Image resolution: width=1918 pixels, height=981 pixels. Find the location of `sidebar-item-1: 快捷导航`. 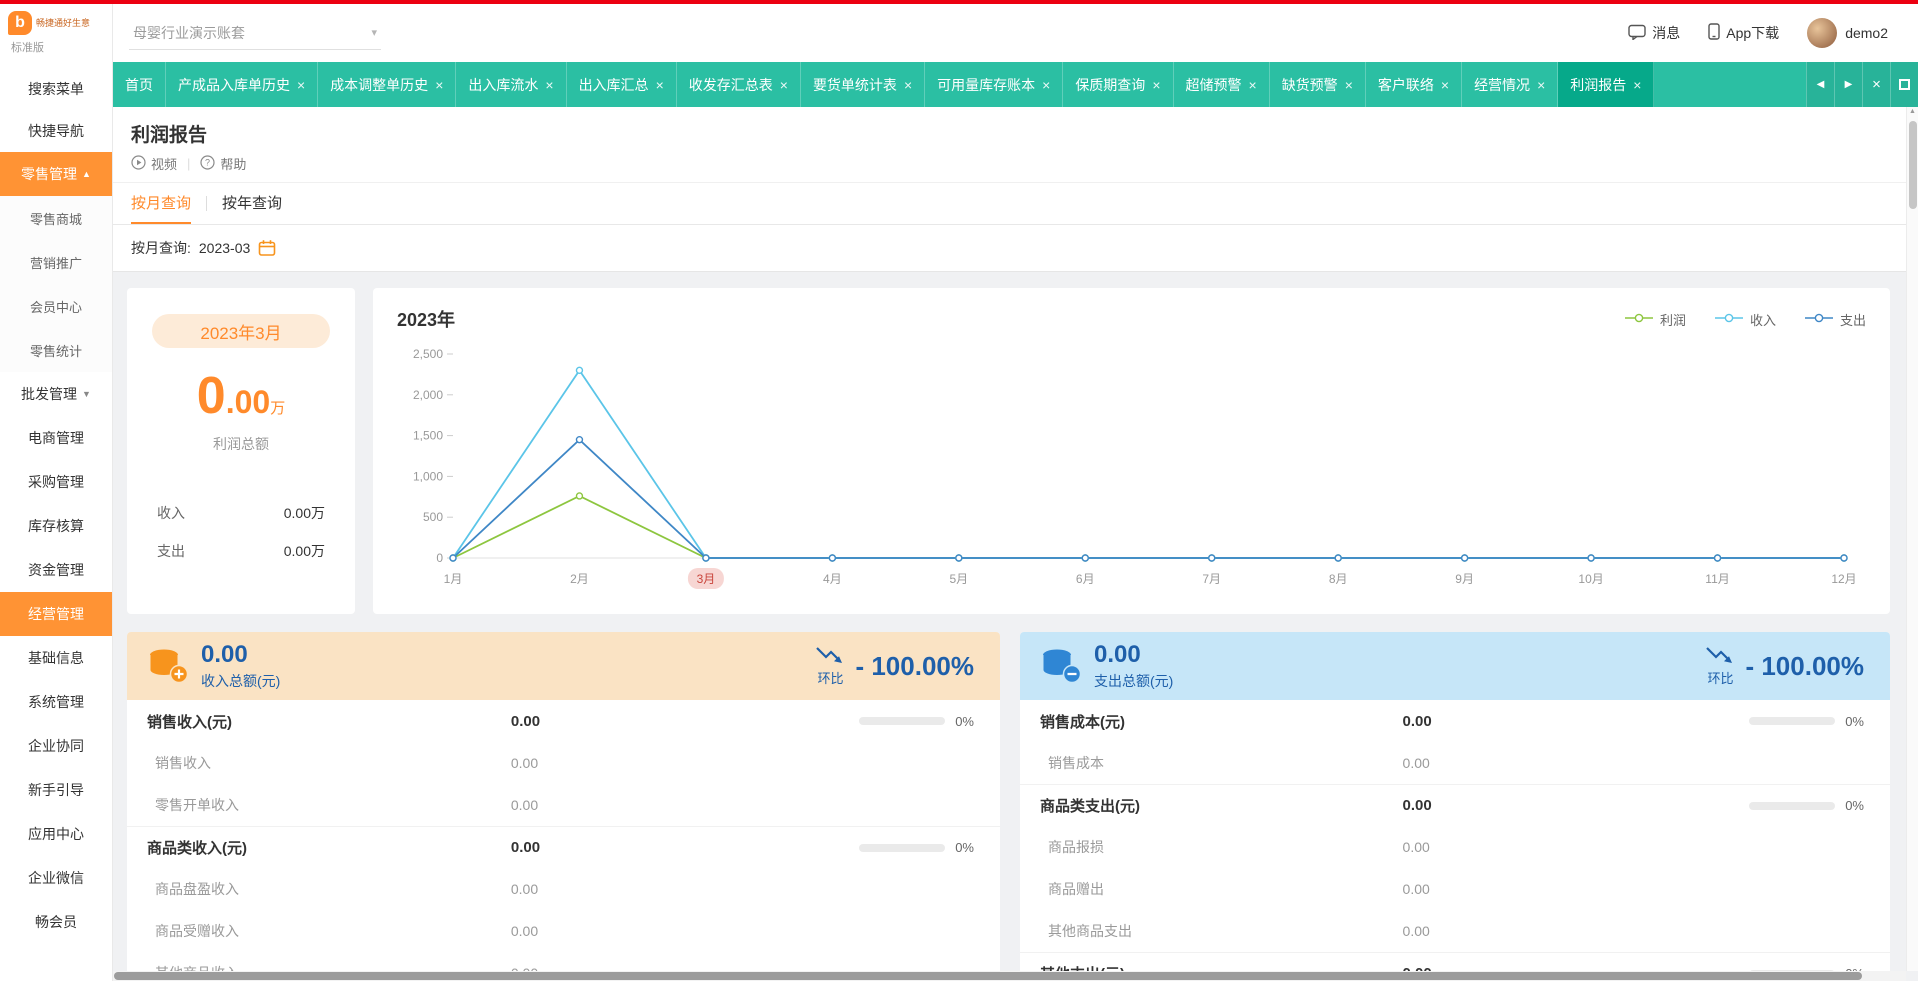

sidebar-item-1: 快捷导航 is located at coordinates (56, 131).